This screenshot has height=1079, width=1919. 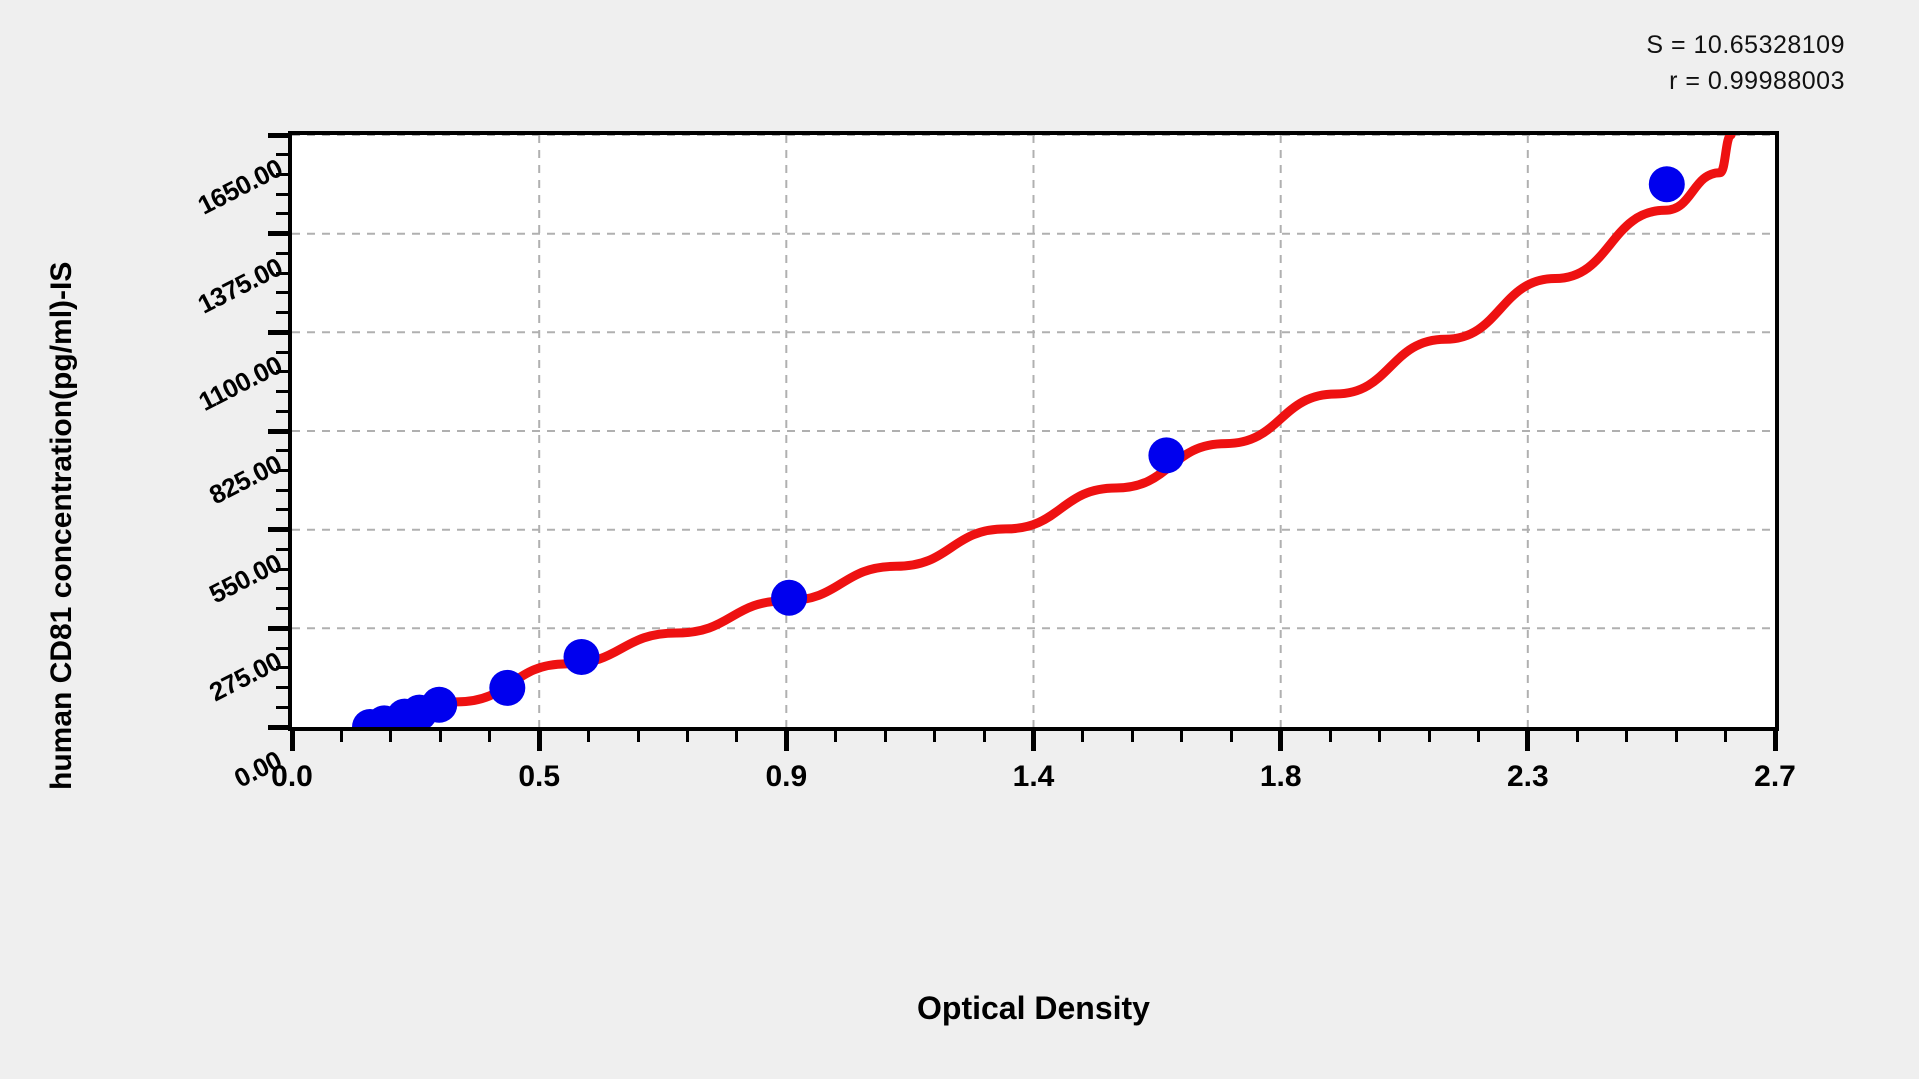 I want to click on x-tick-label: 0.5, so click(x=539, y=776).